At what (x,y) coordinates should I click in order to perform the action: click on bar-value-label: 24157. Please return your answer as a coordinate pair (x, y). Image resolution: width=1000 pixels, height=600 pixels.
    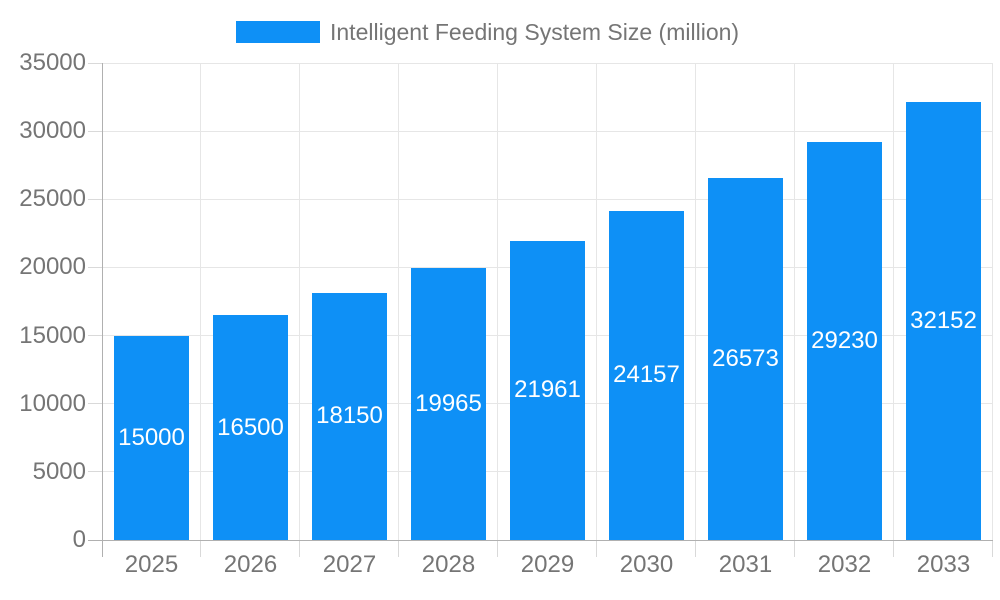
    Looking at the image, I should click on (646, 375).